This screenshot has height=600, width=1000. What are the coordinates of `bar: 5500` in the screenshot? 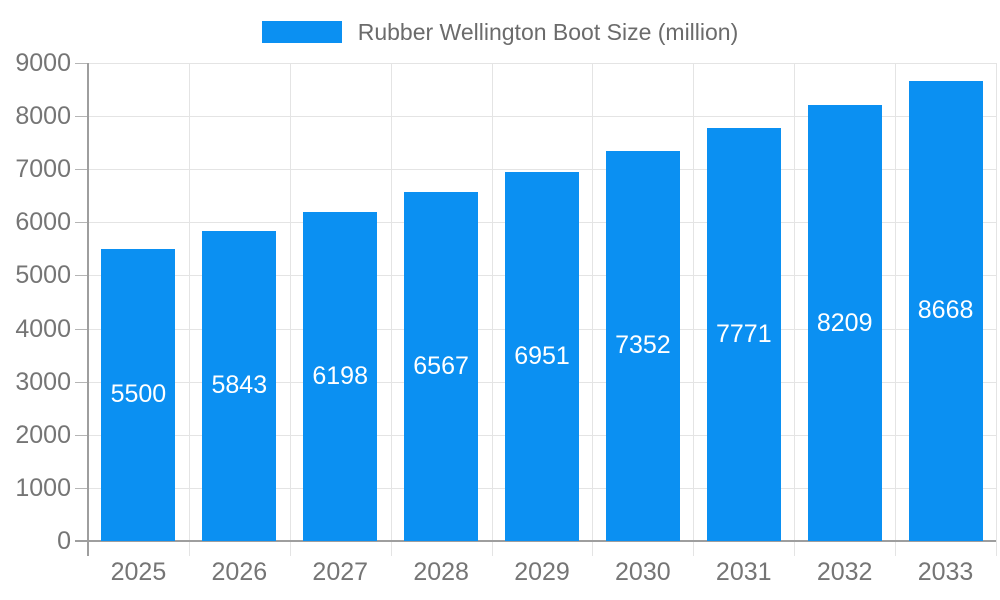 It's located at (138, 394).